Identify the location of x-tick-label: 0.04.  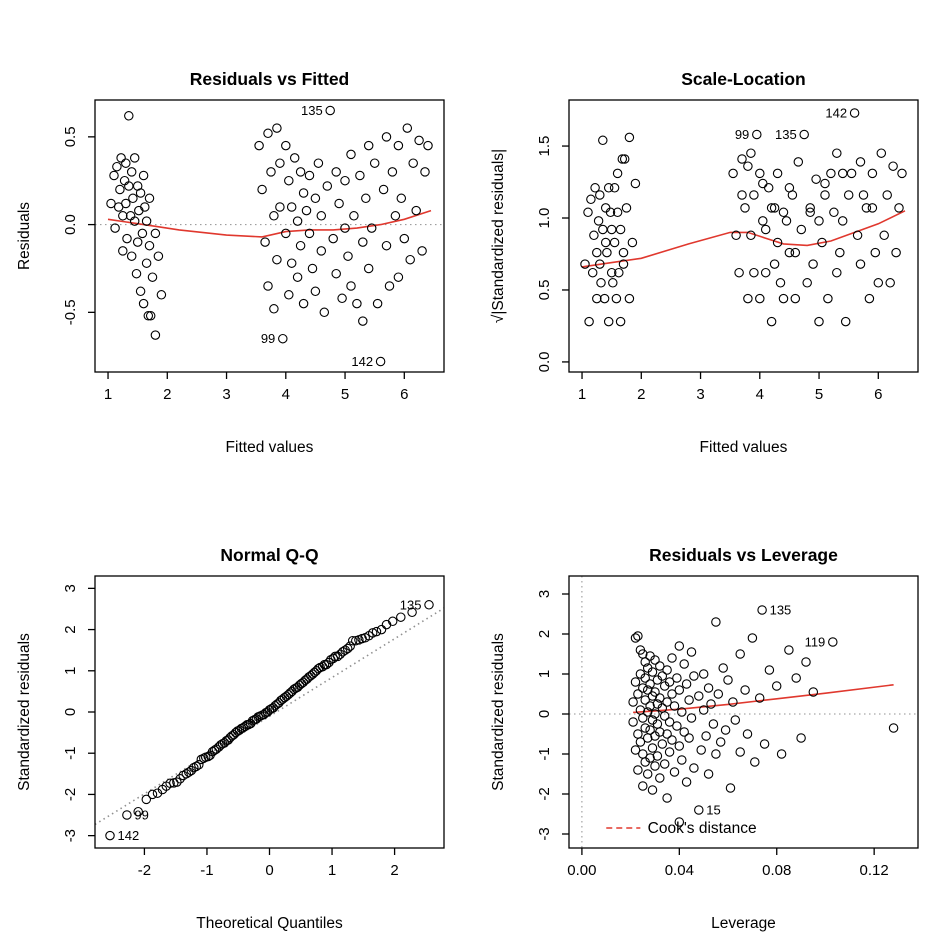
(679, 870).